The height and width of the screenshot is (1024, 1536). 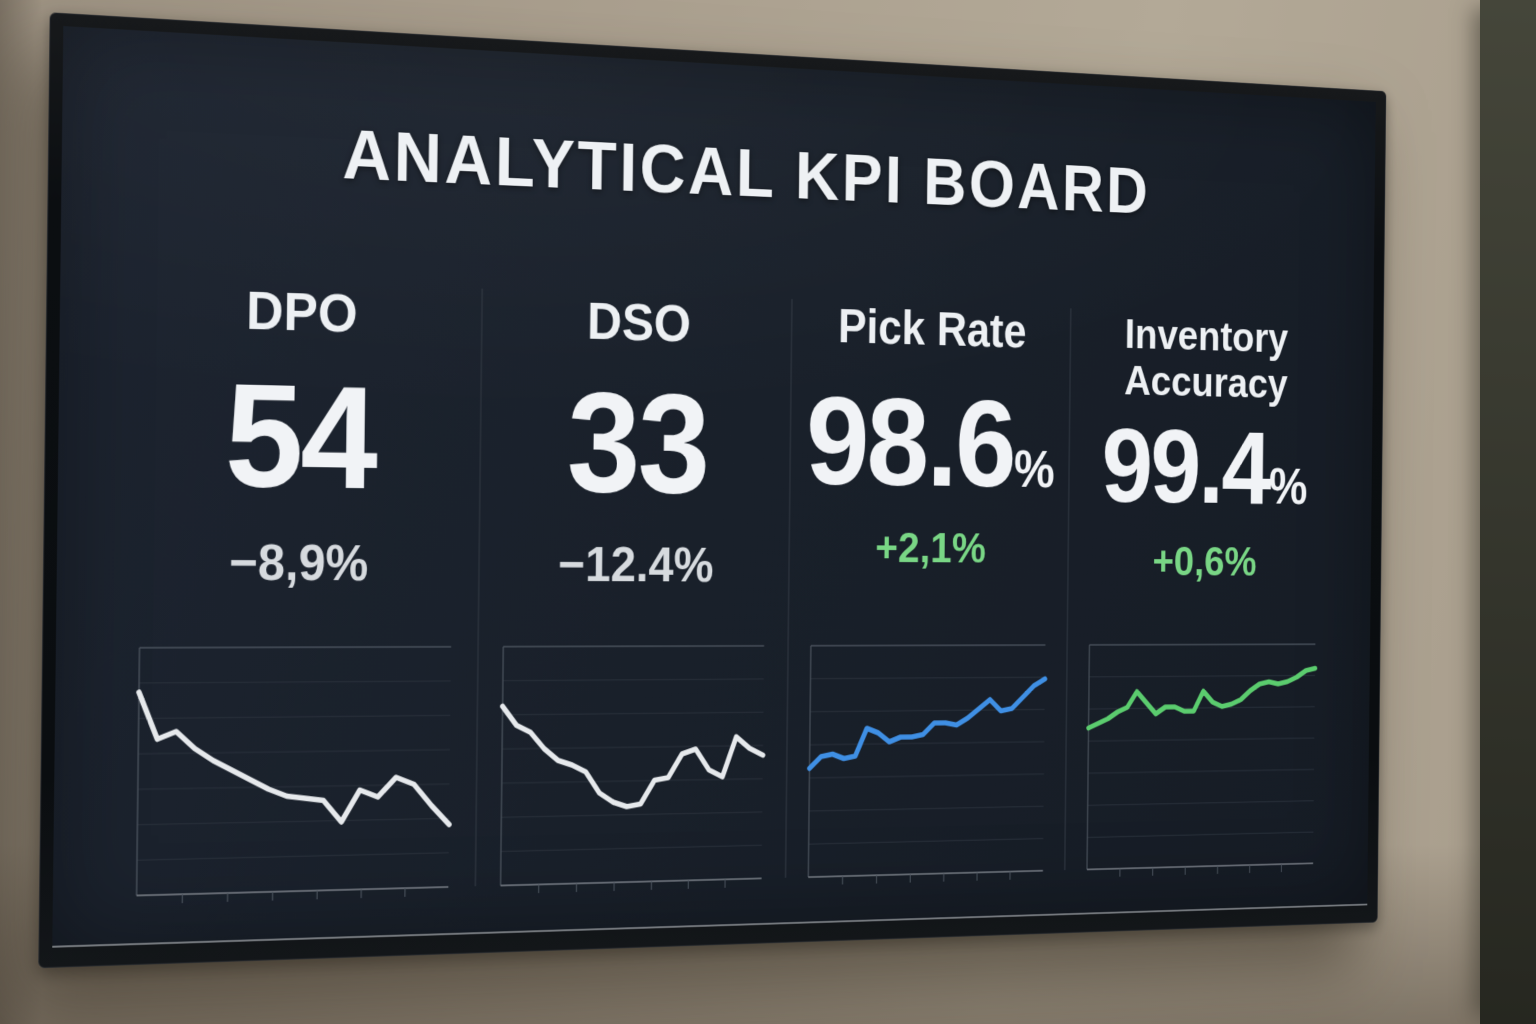 What do you see at coordinates (21, 512) in the screenshot?
I see `wall-shadow-left` at bounding box center [21, 512].